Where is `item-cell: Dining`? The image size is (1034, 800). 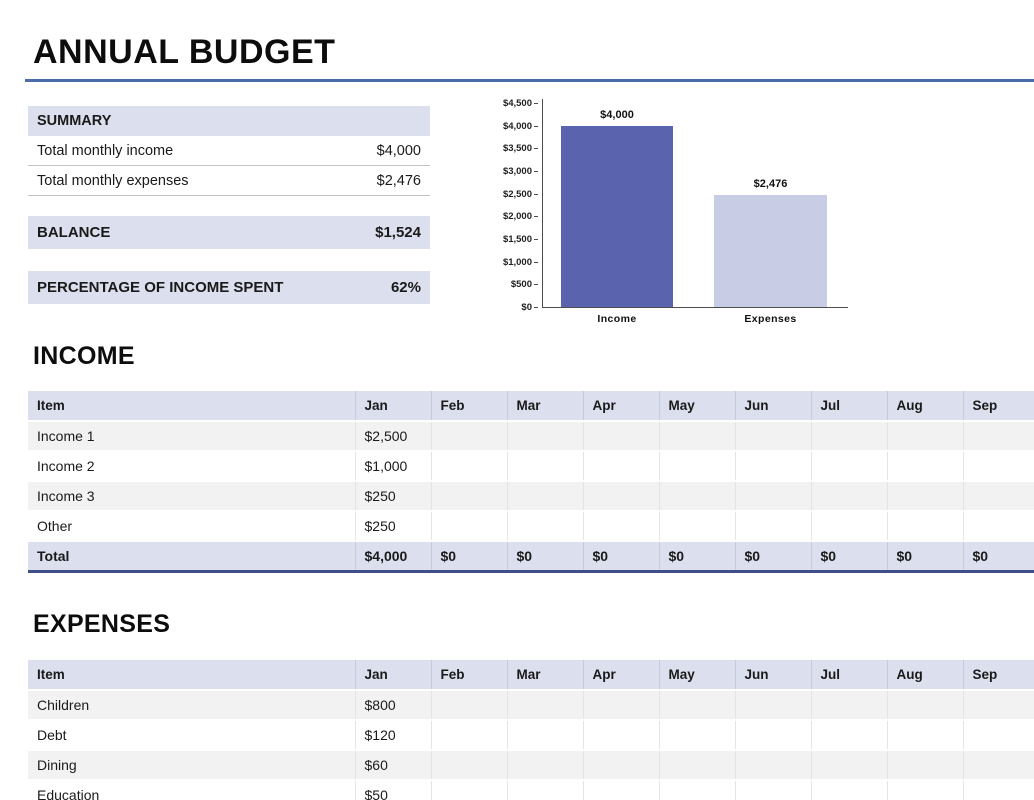
item-cell: Dining is located at coordinates (191, 765).